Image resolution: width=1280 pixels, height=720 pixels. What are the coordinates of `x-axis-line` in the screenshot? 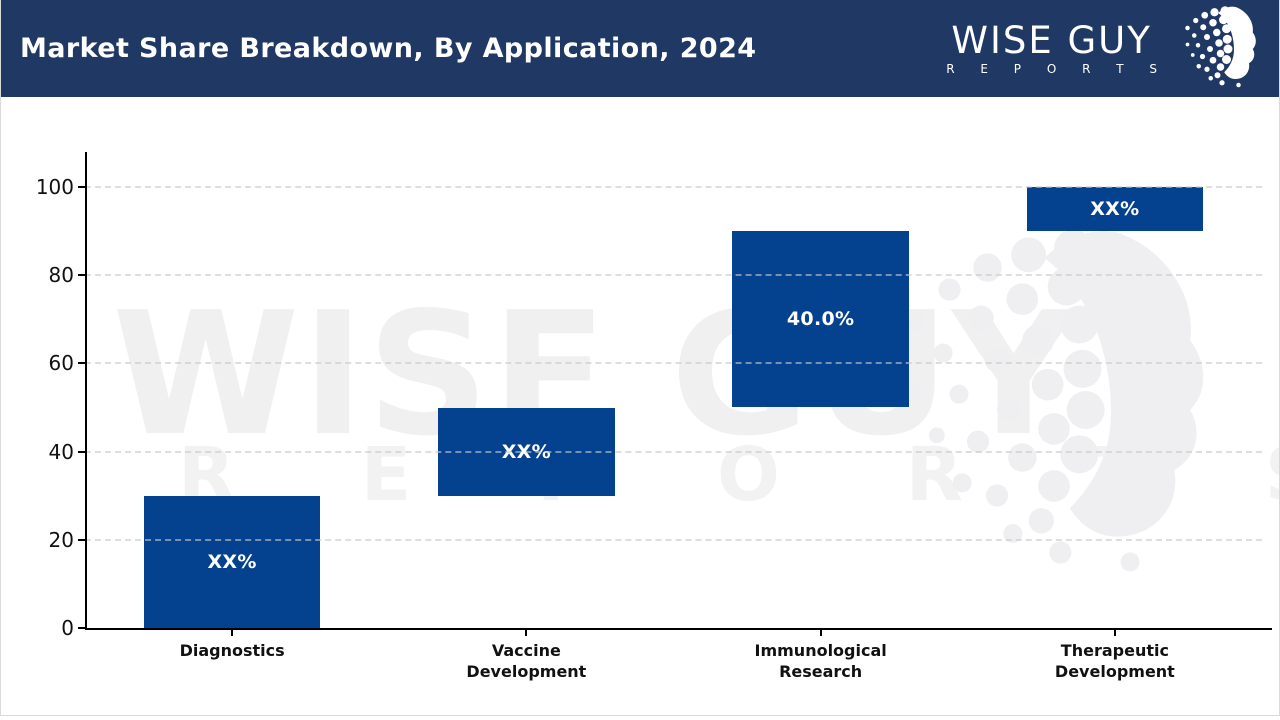 It's located at (678, 629).